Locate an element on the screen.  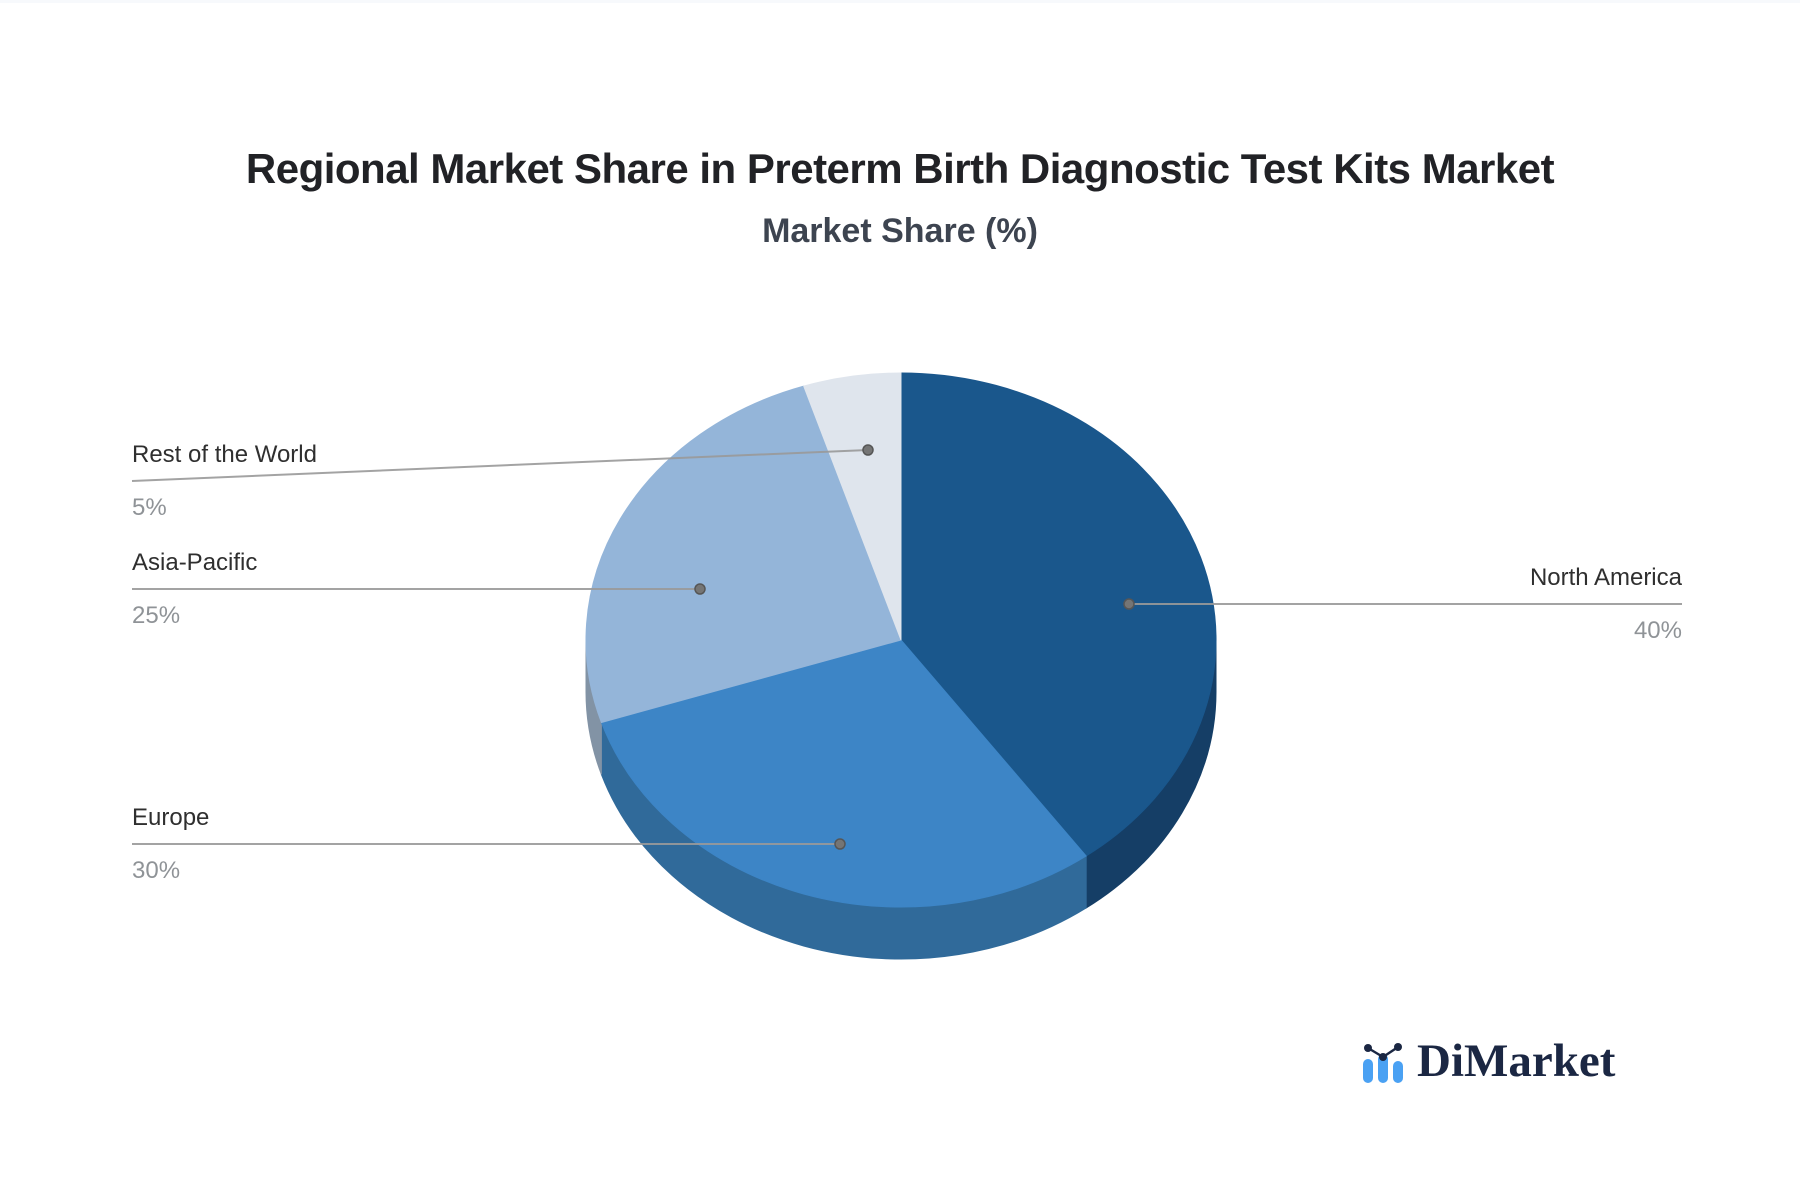
leader-dot-asia-pacific is located at coordinates (700, 589).